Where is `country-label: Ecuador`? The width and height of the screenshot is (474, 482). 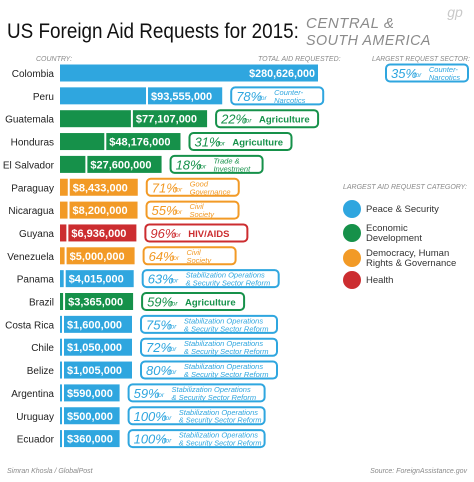
country-label: Ecuador is located at coordinates (36, 440).